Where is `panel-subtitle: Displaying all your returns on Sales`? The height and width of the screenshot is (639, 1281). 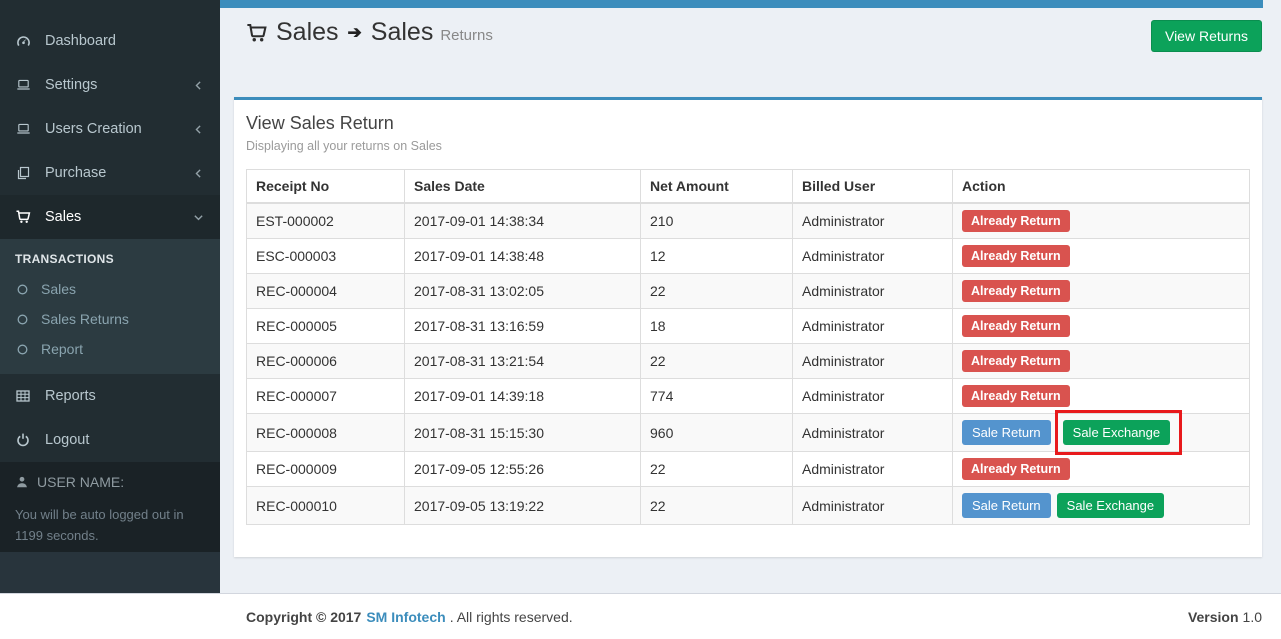
panel-subtitle: Displaying all your returns on Sales is located at coordinates (344, 146).